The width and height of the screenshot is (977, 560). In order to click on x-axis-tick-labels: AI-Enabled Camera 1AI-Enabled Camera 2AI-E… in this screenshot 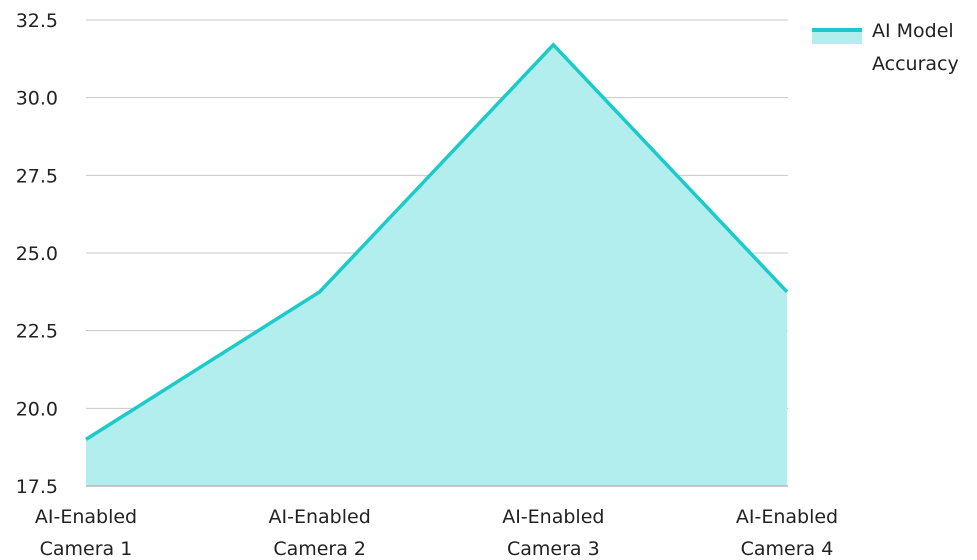, I will do `click(436, 533)`.